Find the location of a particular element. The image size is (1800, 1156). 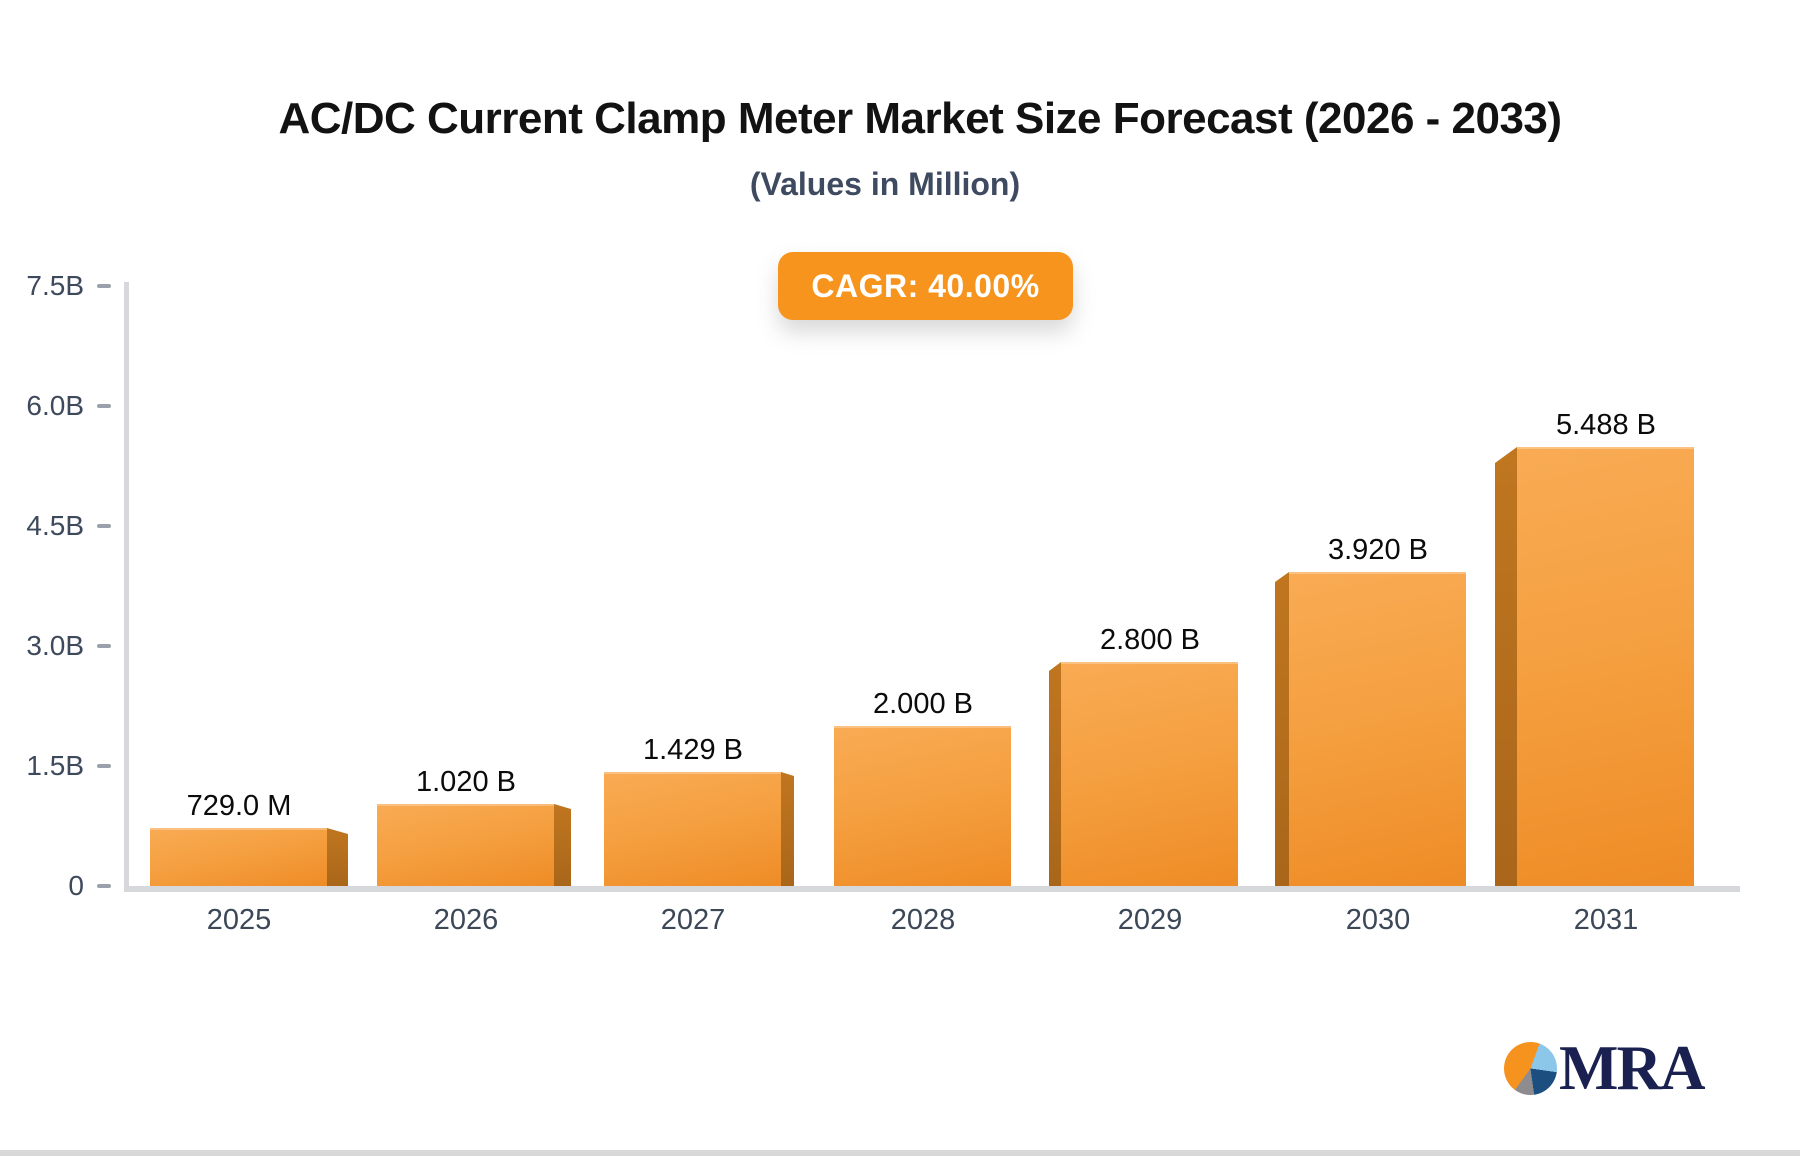

bar-value-label: 5.488 B is located at coordinates (1606, 425).